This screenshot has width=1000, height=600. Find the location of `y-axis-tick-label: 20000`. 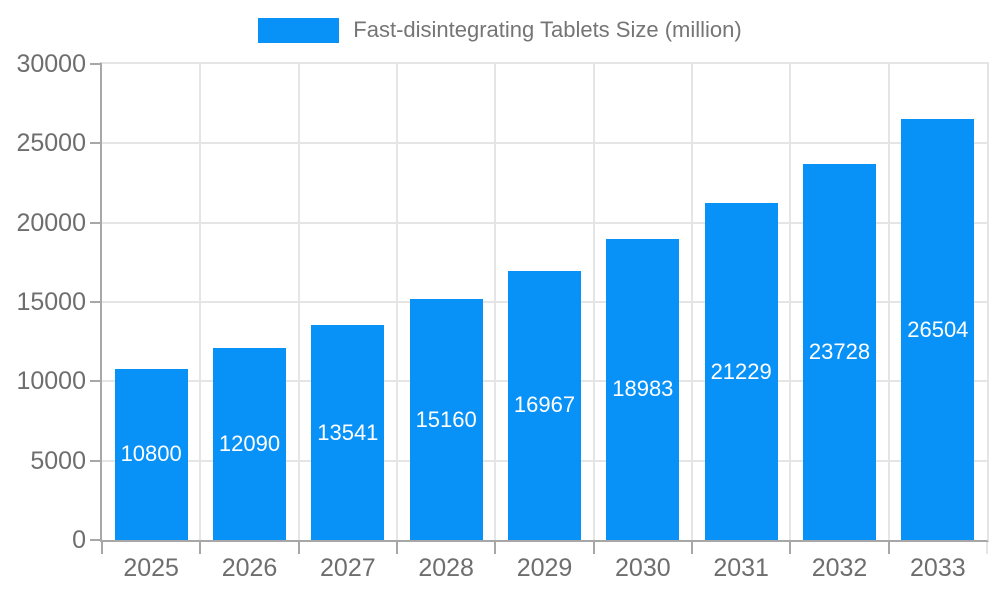

y-axis-tick-label: 20000 is located at coordinates (51, 222).